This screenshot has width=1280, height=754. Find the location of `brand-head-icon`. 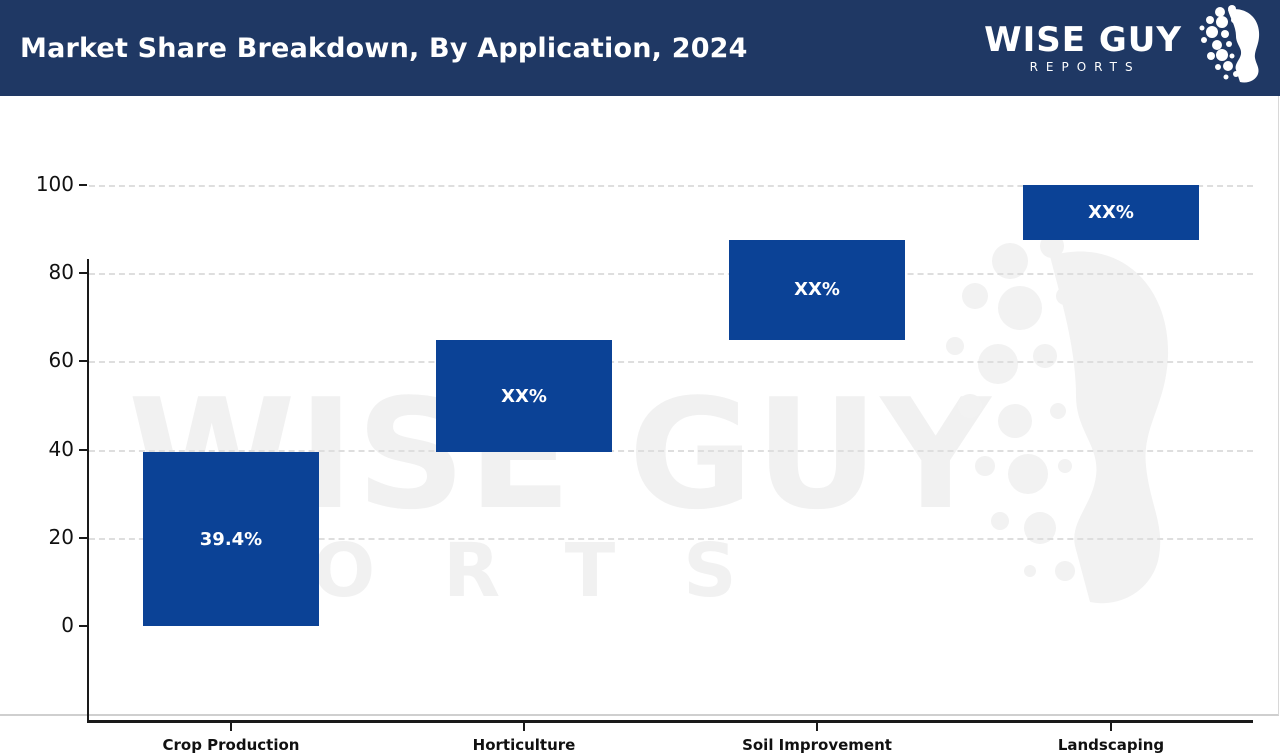

brand-head-icon is located at coordinates (1223, 48).